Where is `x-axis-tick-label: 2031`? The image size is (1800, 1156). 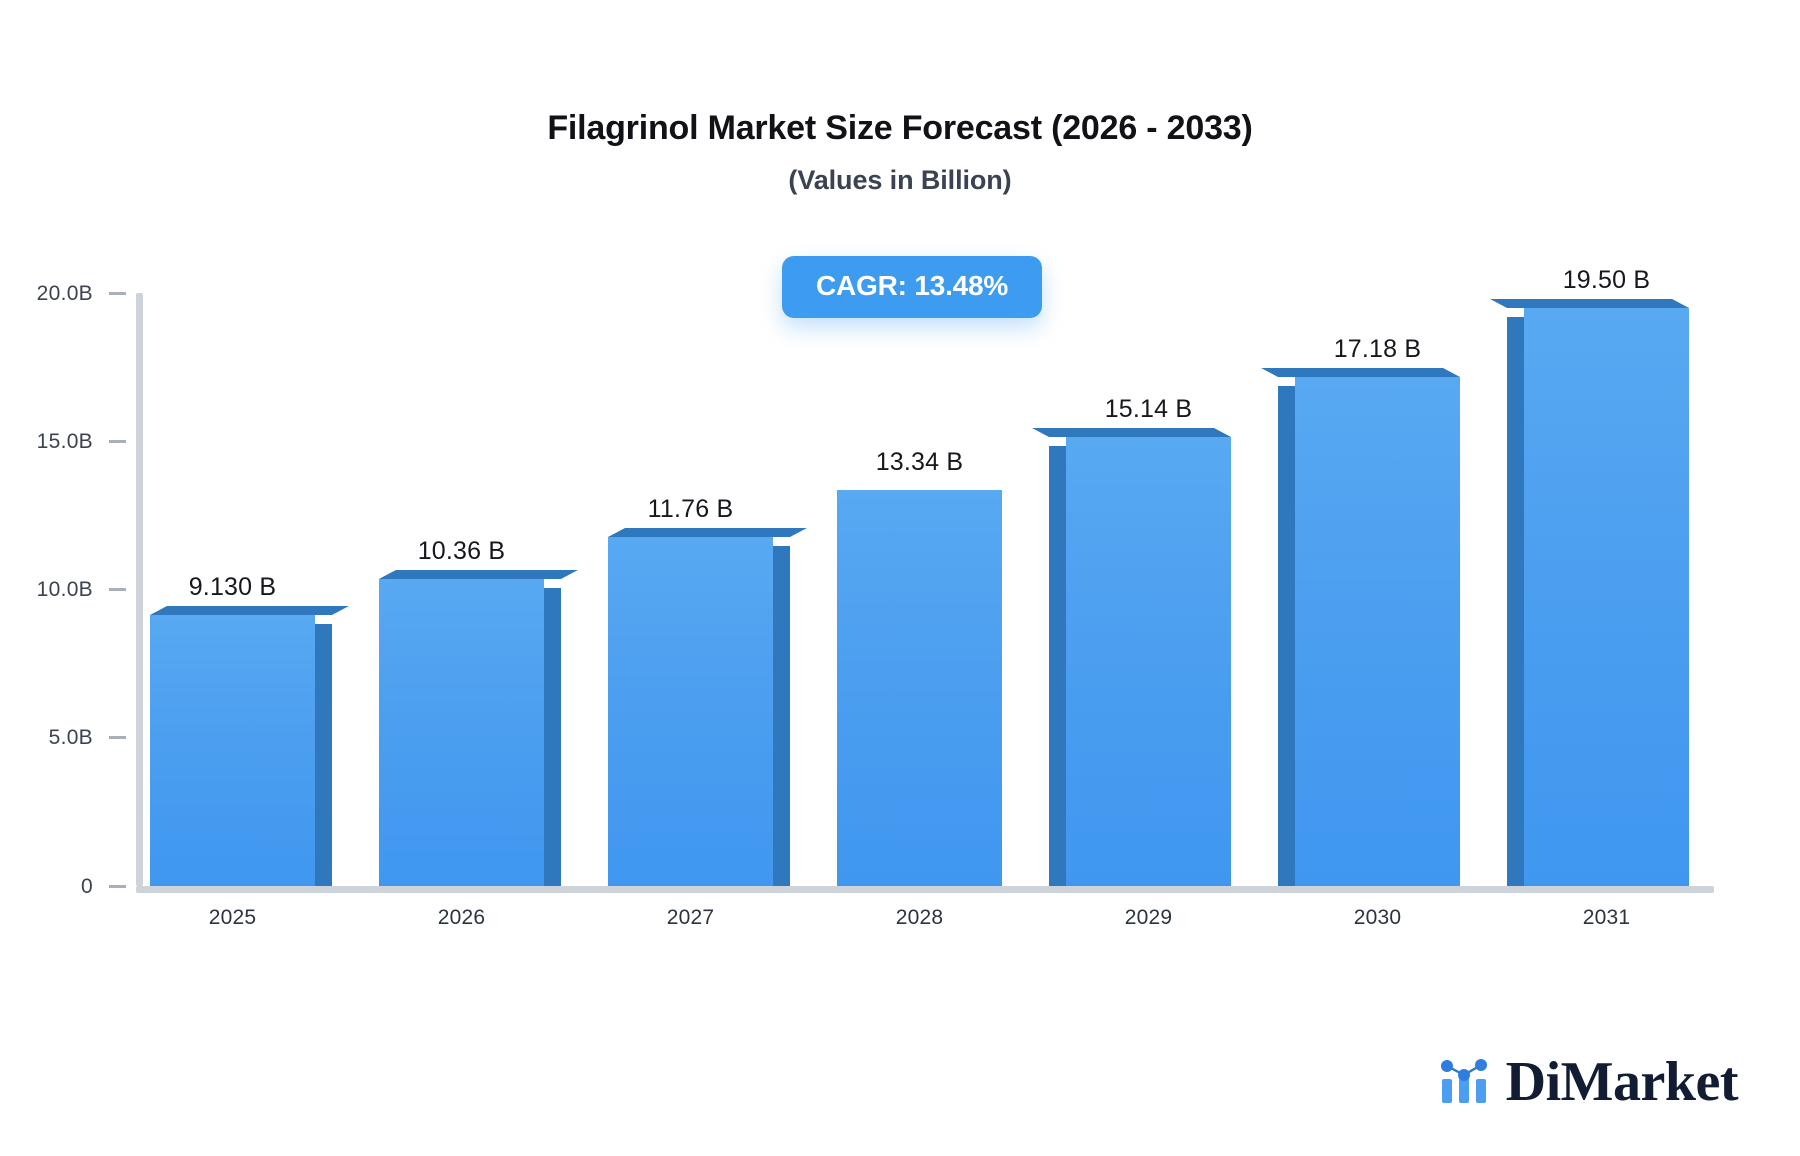 x-axis-tick-label: 2031 is located at coordinates (1606, 917).